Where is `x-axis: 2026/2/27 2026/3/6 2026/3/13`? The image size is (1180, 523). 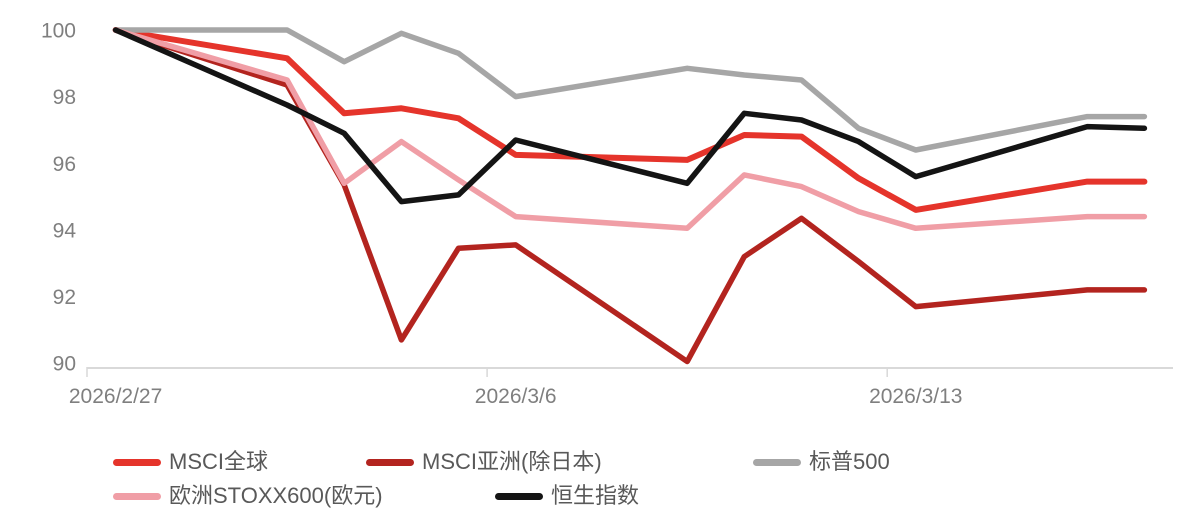 x-axis: 2026/2/27 2026/3/6 2026/3/13 is located at coordinates (621, 387).